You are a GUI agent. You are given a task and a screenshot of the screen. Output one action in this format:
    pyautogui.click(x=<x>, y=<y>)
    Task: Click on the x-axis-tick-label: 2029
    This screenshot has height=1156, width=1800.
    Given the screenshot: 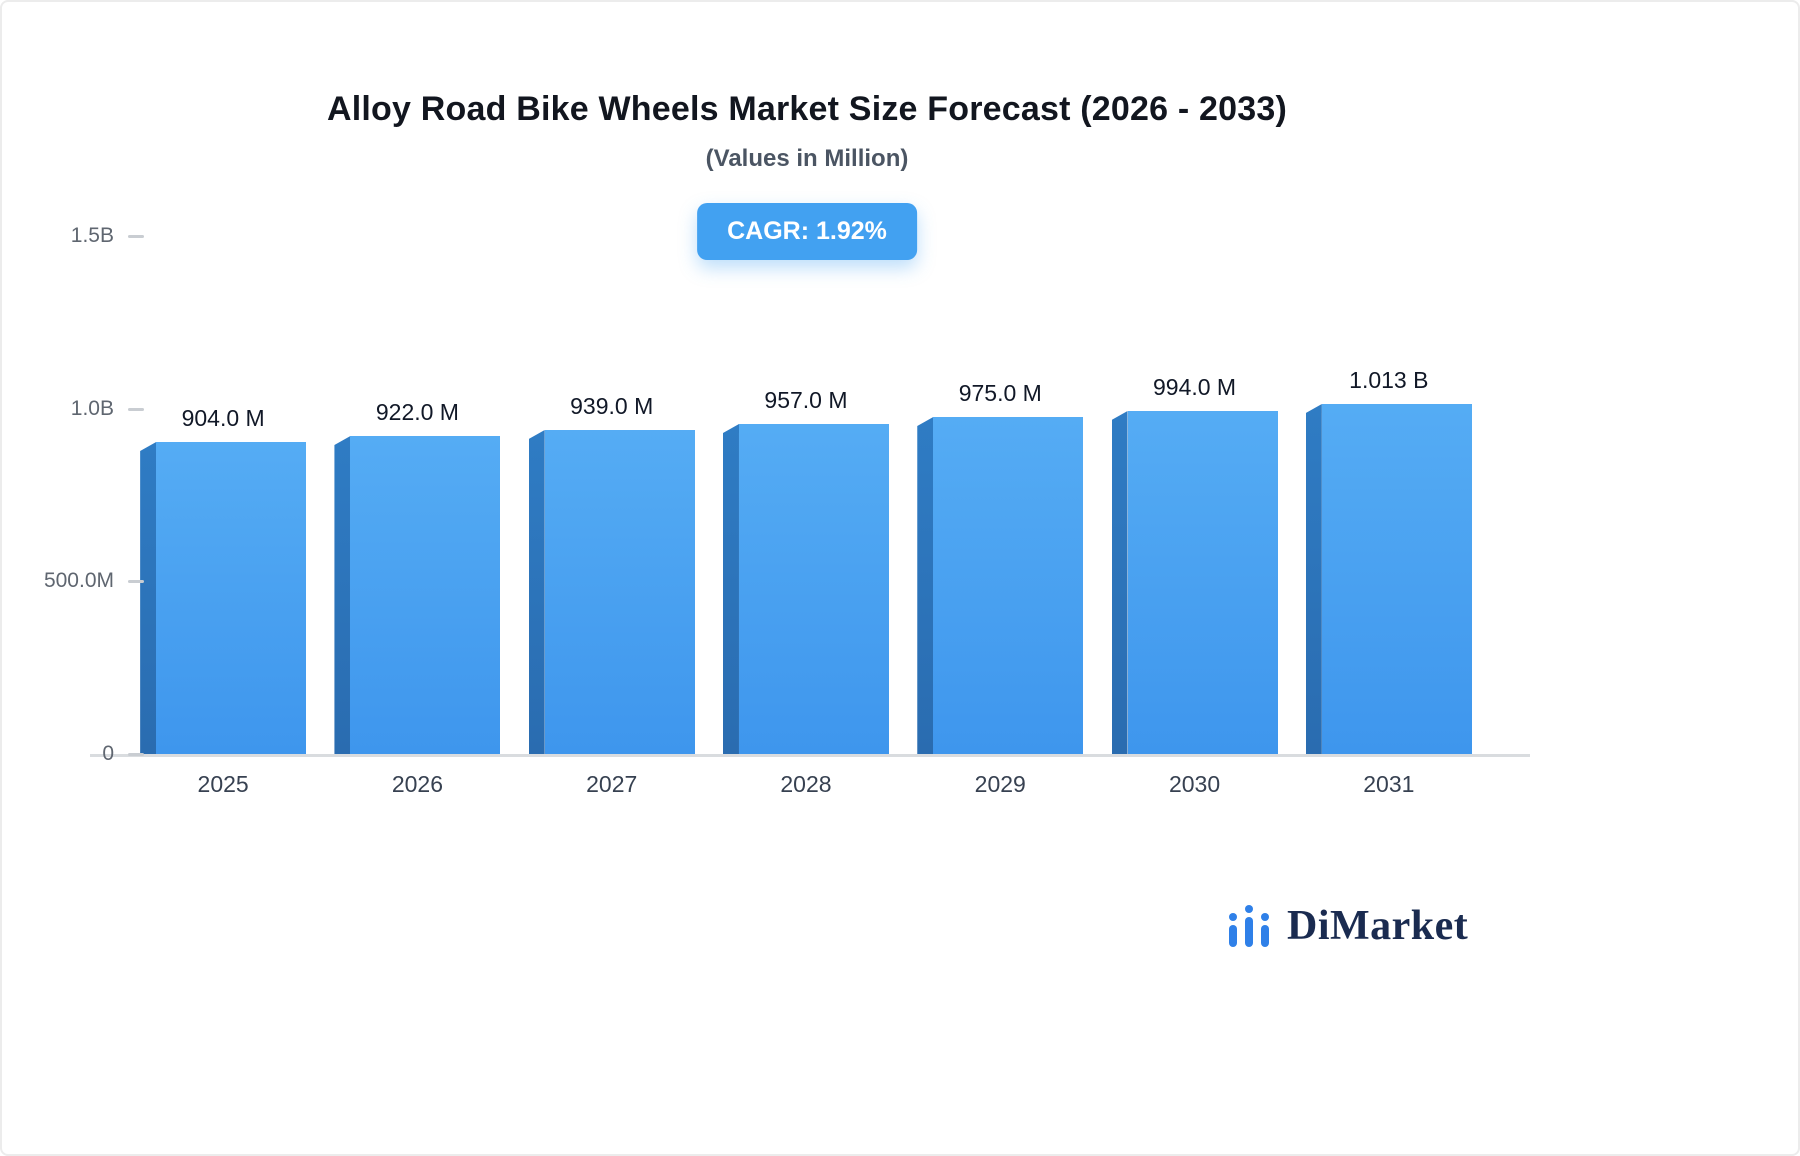 What is the action you would take?
    pyautogui.click(x=1000, y=784)
    